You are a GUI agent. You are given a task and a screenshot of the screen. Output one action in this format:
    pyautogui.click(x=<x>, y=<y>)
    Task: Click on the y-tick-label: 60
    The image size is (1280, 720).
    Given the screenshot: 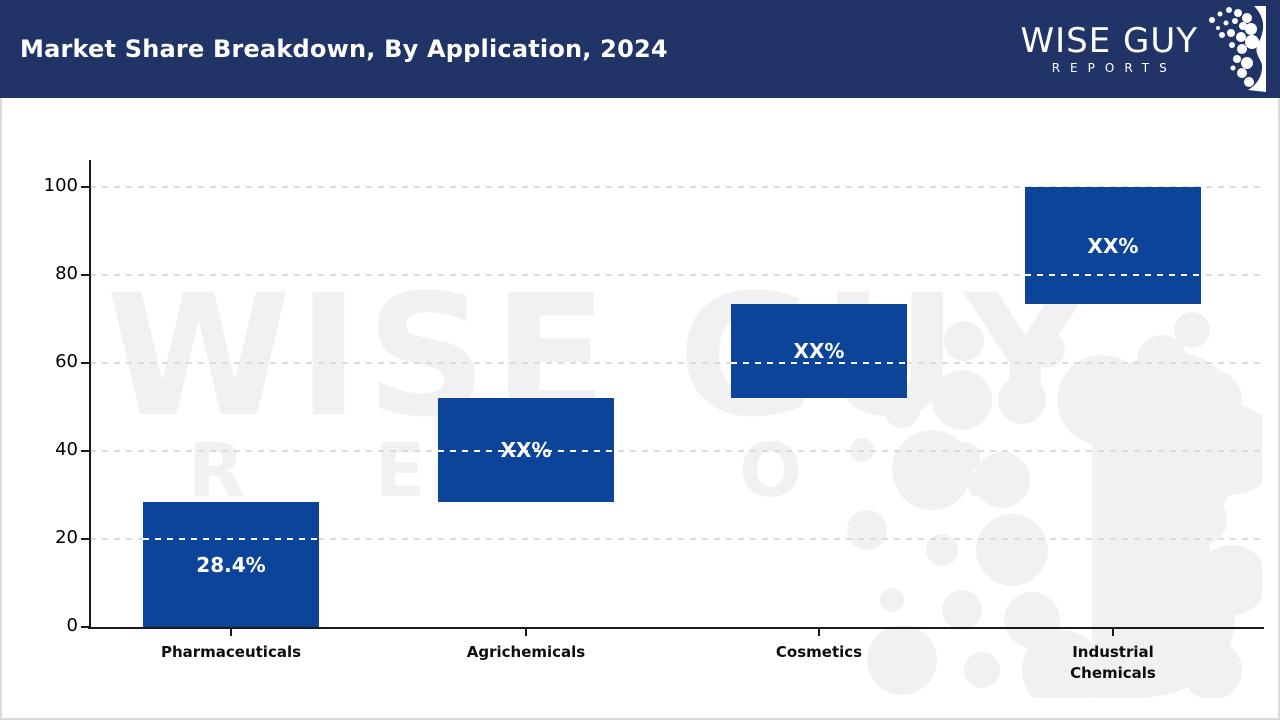 What is the action you would take?
    pyautogui.click(x=66, y=361)
    